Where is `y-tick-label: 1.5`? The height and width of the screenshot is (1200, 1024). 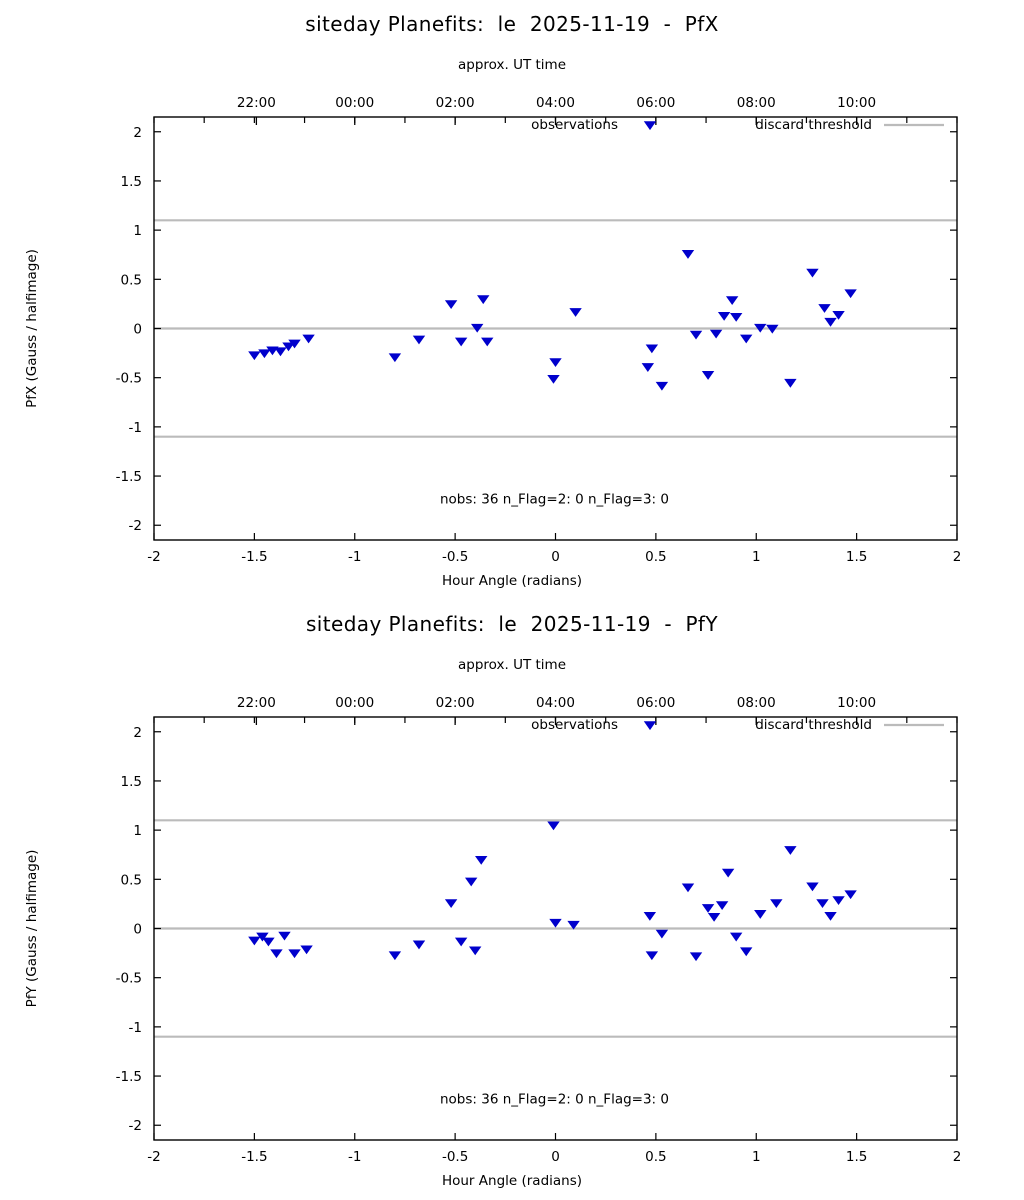
y-tick-label: 1.5 is located at coordinates (131, 782).